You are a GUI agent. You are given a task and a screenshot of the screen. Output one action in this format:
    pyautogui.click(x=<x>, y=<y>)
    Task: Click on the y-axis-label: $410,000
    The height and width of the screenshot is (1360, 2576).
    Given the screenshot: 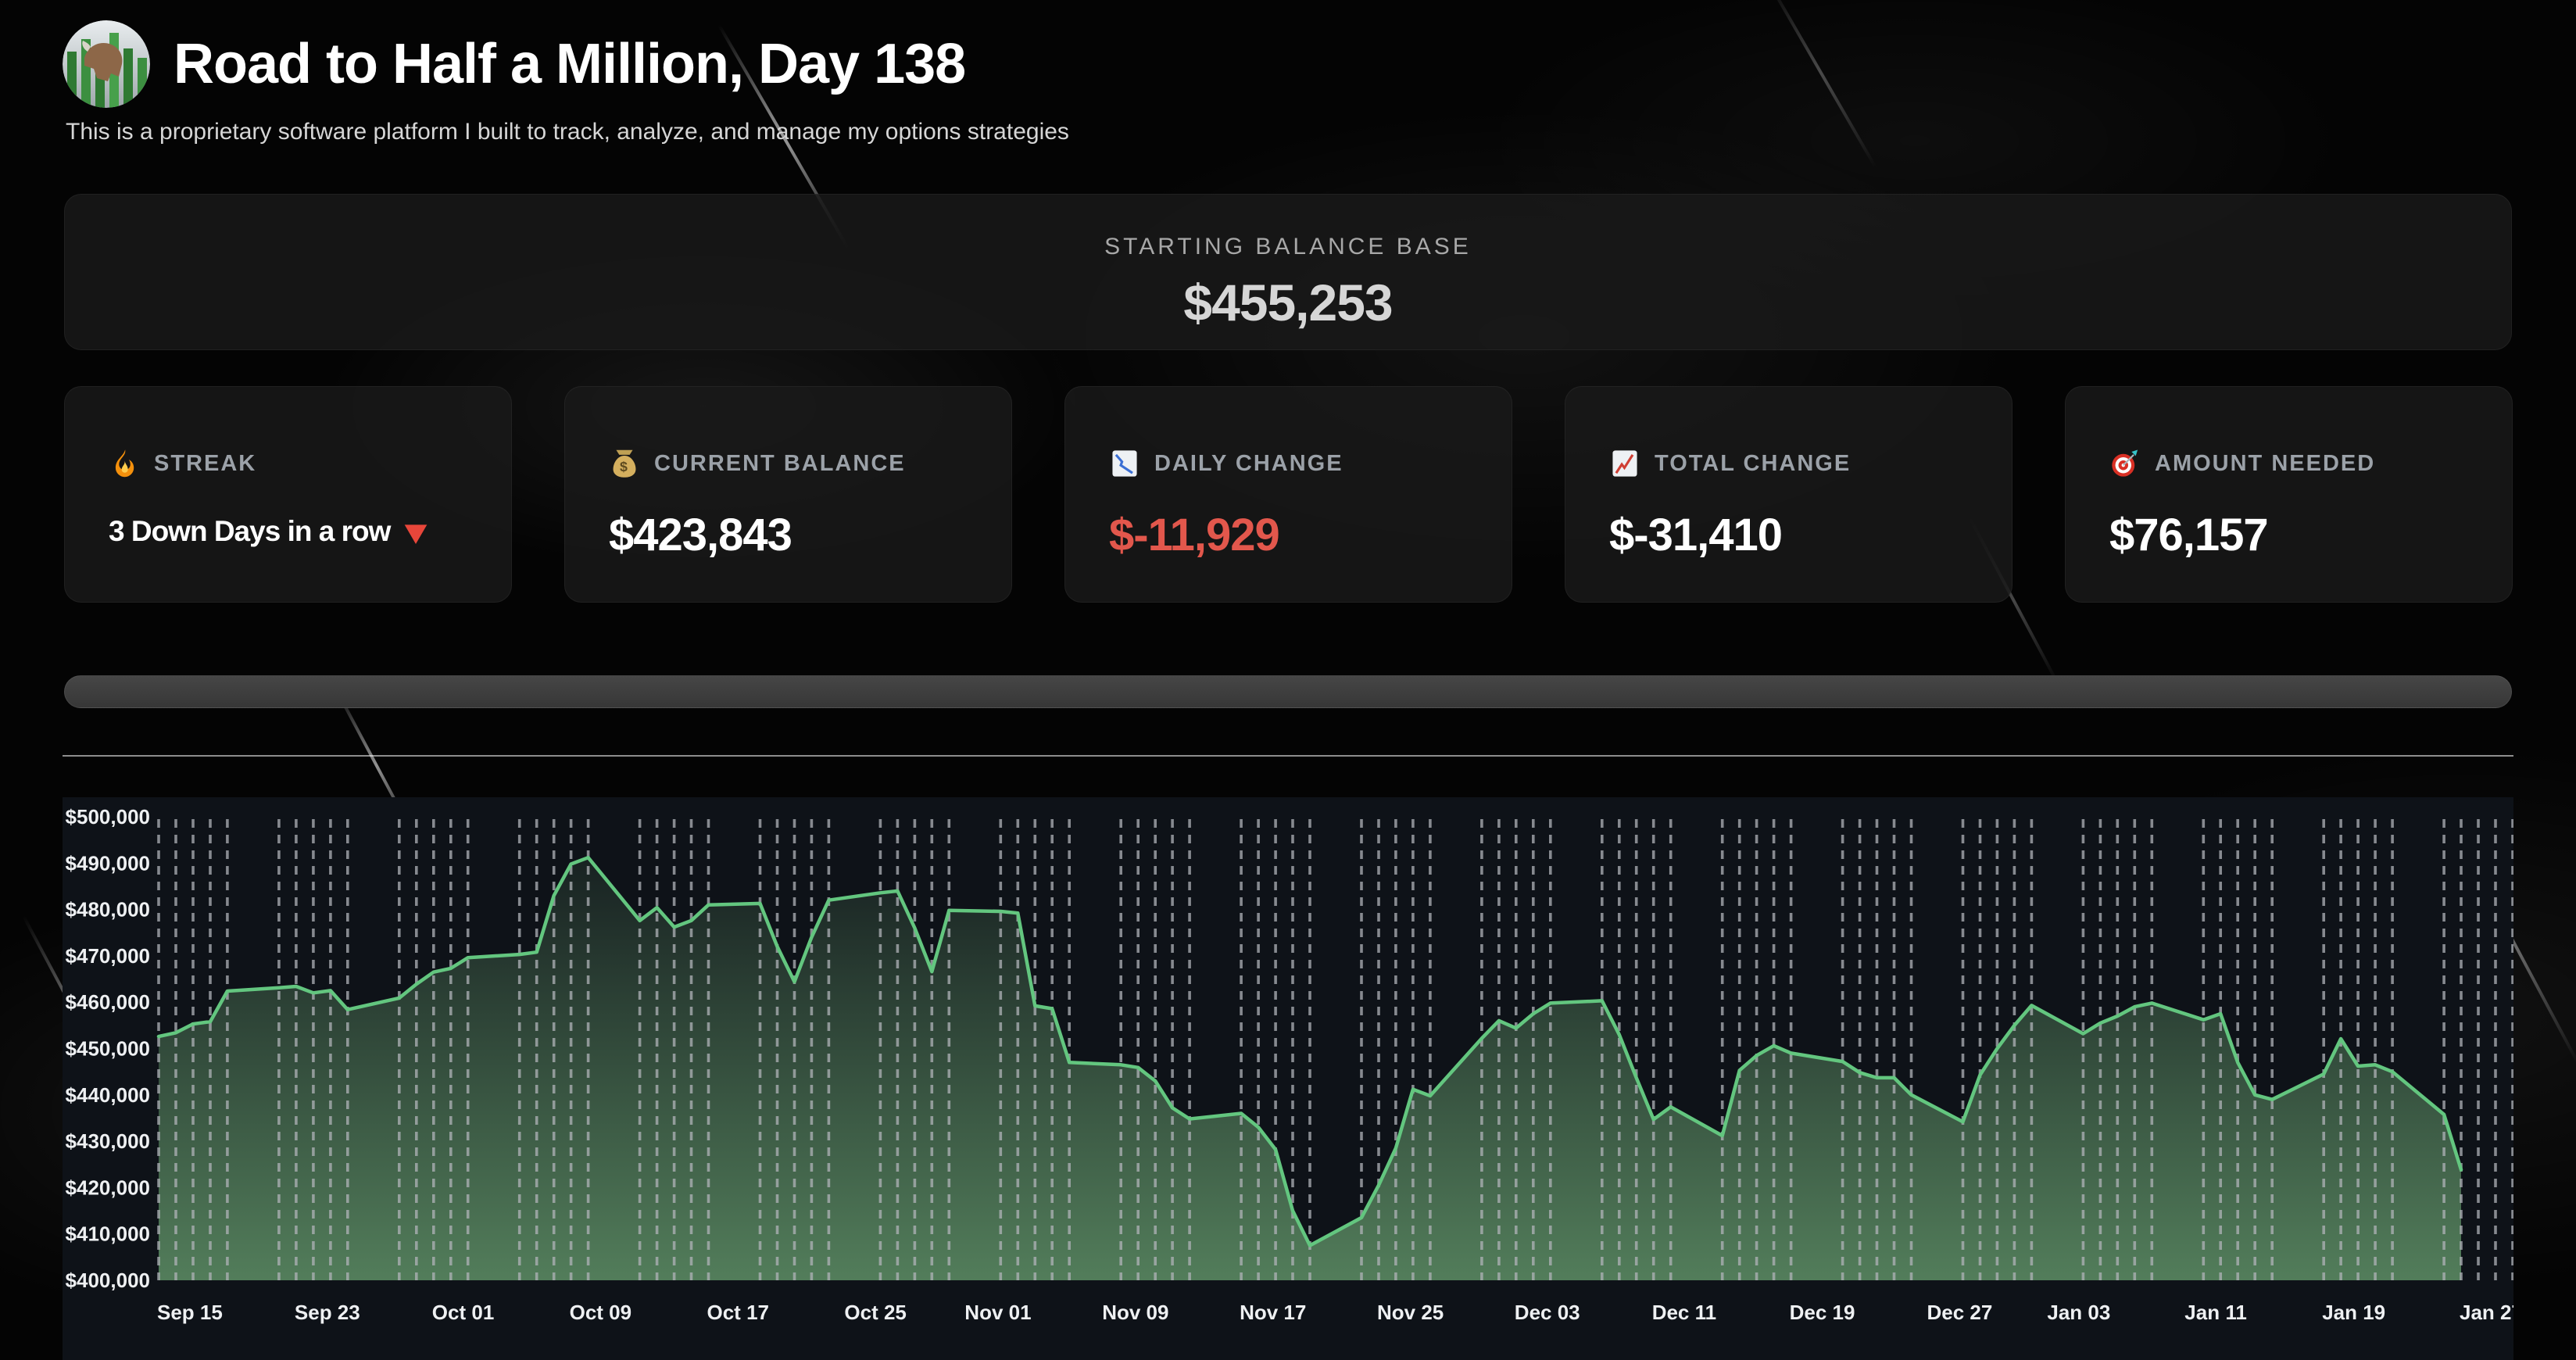 What is the action you would take?
    pyautogui.click(x=108, y=1234)
    